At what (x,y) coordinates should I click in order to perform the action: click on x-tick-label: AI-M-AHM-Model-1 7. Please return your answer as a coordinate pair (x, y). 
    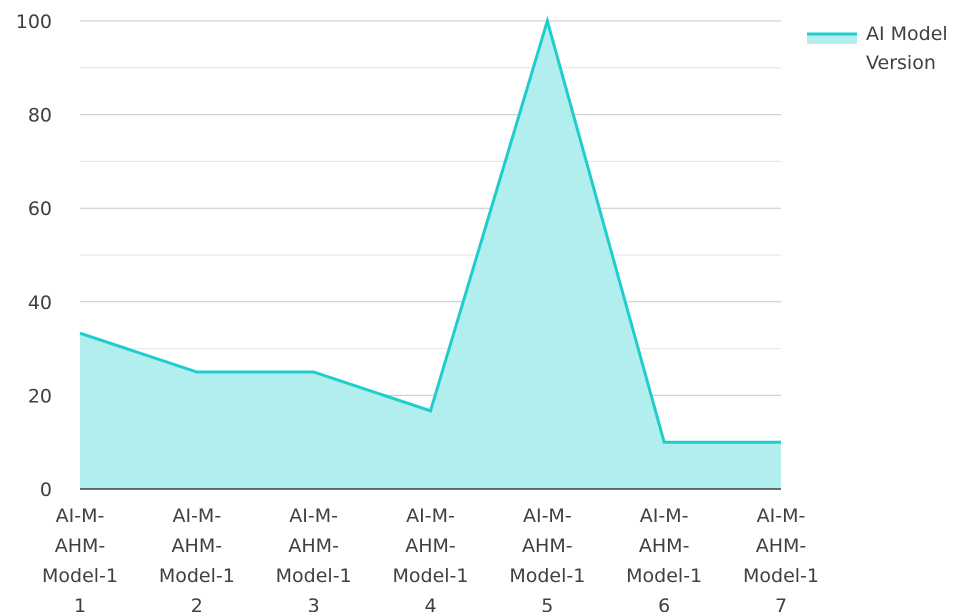
    Looking at the image, I should click on (781, 558).